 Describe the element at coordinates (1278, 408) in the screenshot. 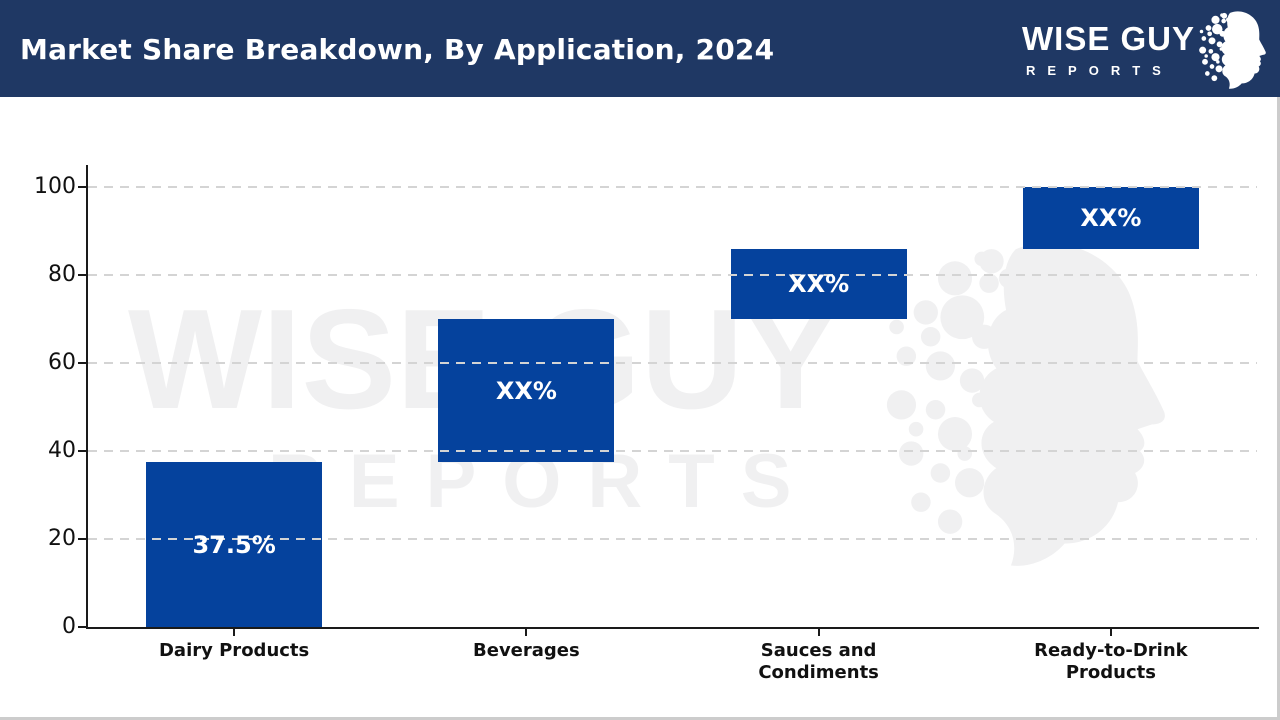

I see `image-right-border` at that location.